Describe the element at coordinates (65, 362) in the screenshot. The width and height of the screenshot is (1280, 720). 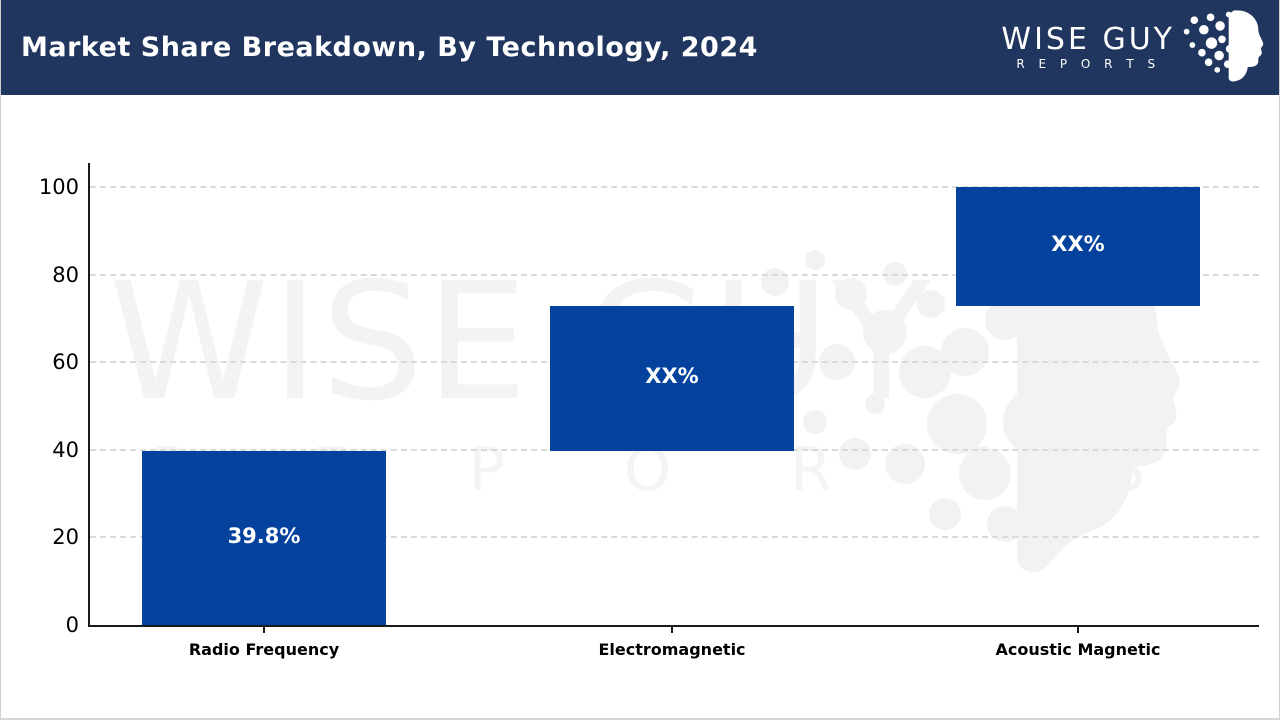
I see `y-tick-label: 60` at that location.